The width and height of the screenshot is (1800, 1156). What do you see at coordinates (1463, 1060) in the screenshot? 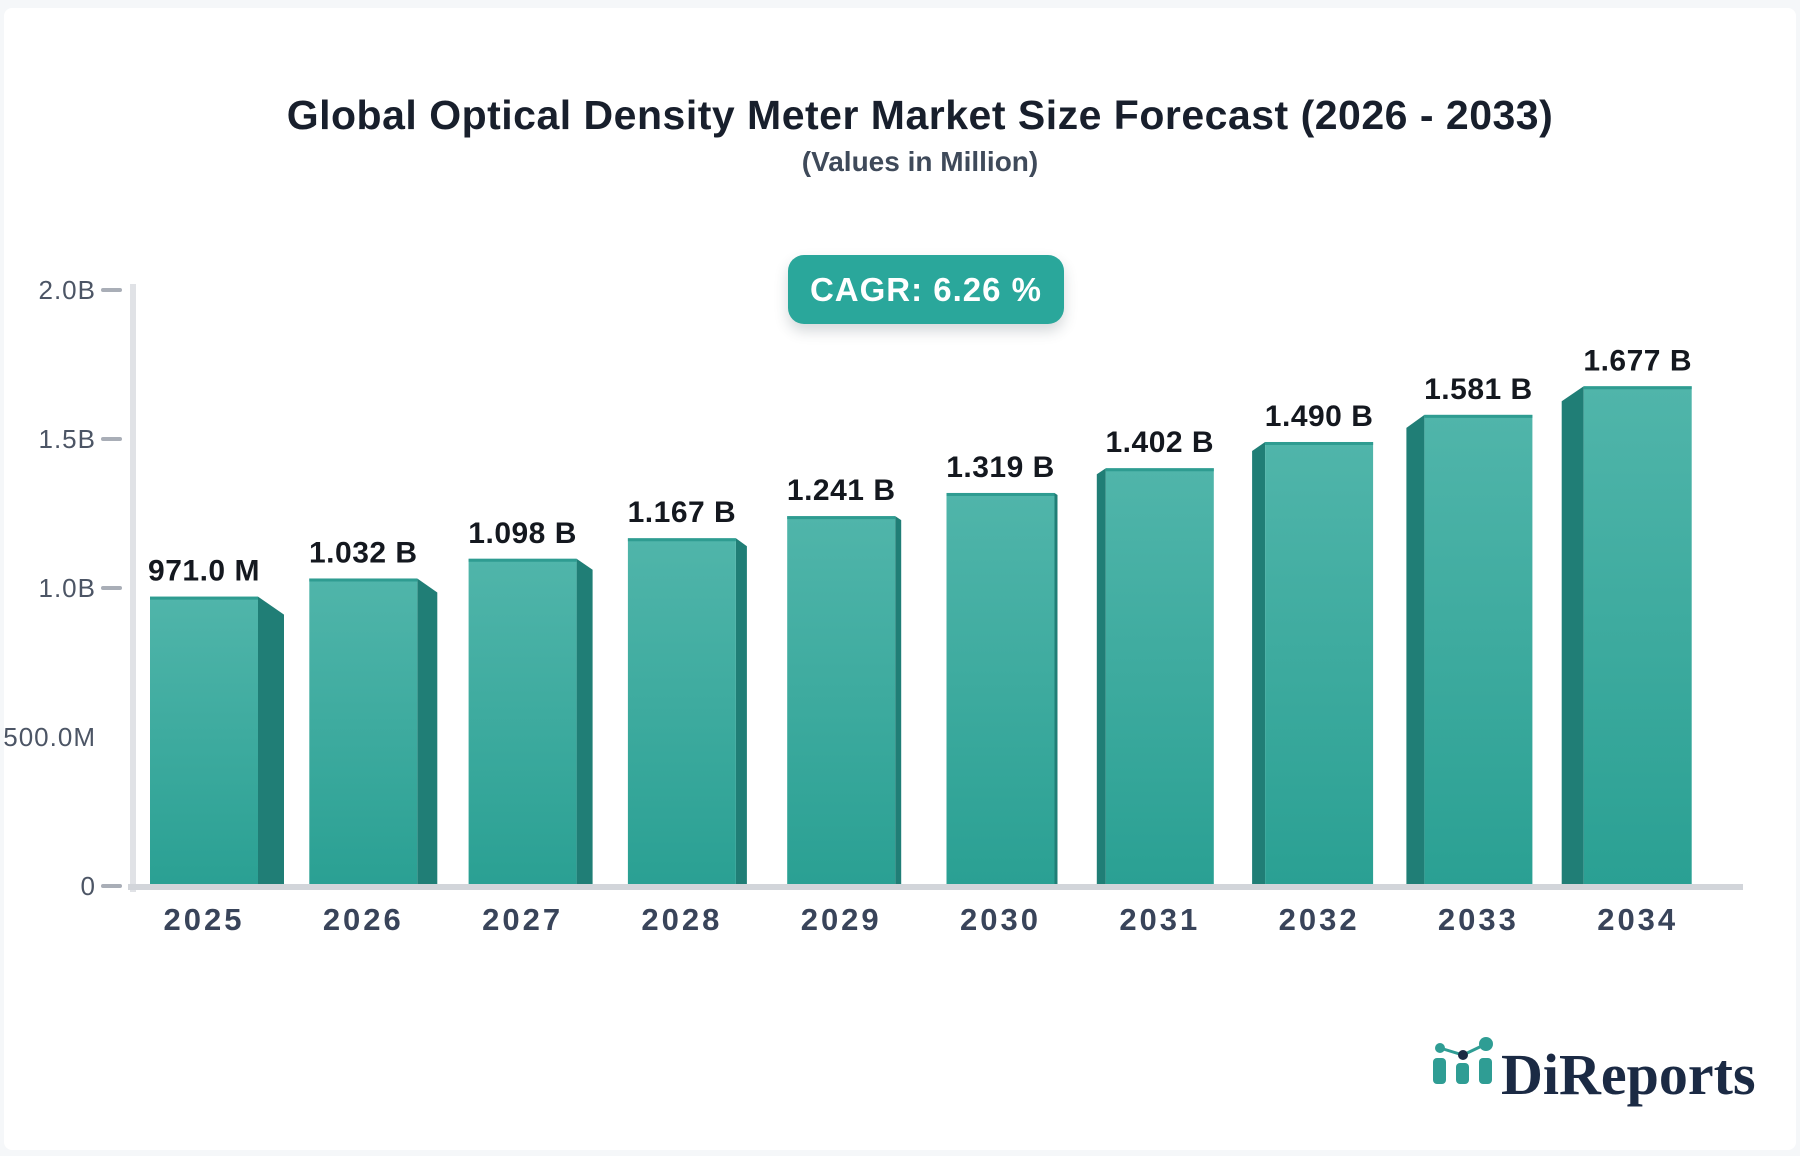
I see `brand-logo-icon` at bounding box center [1463, 1060].